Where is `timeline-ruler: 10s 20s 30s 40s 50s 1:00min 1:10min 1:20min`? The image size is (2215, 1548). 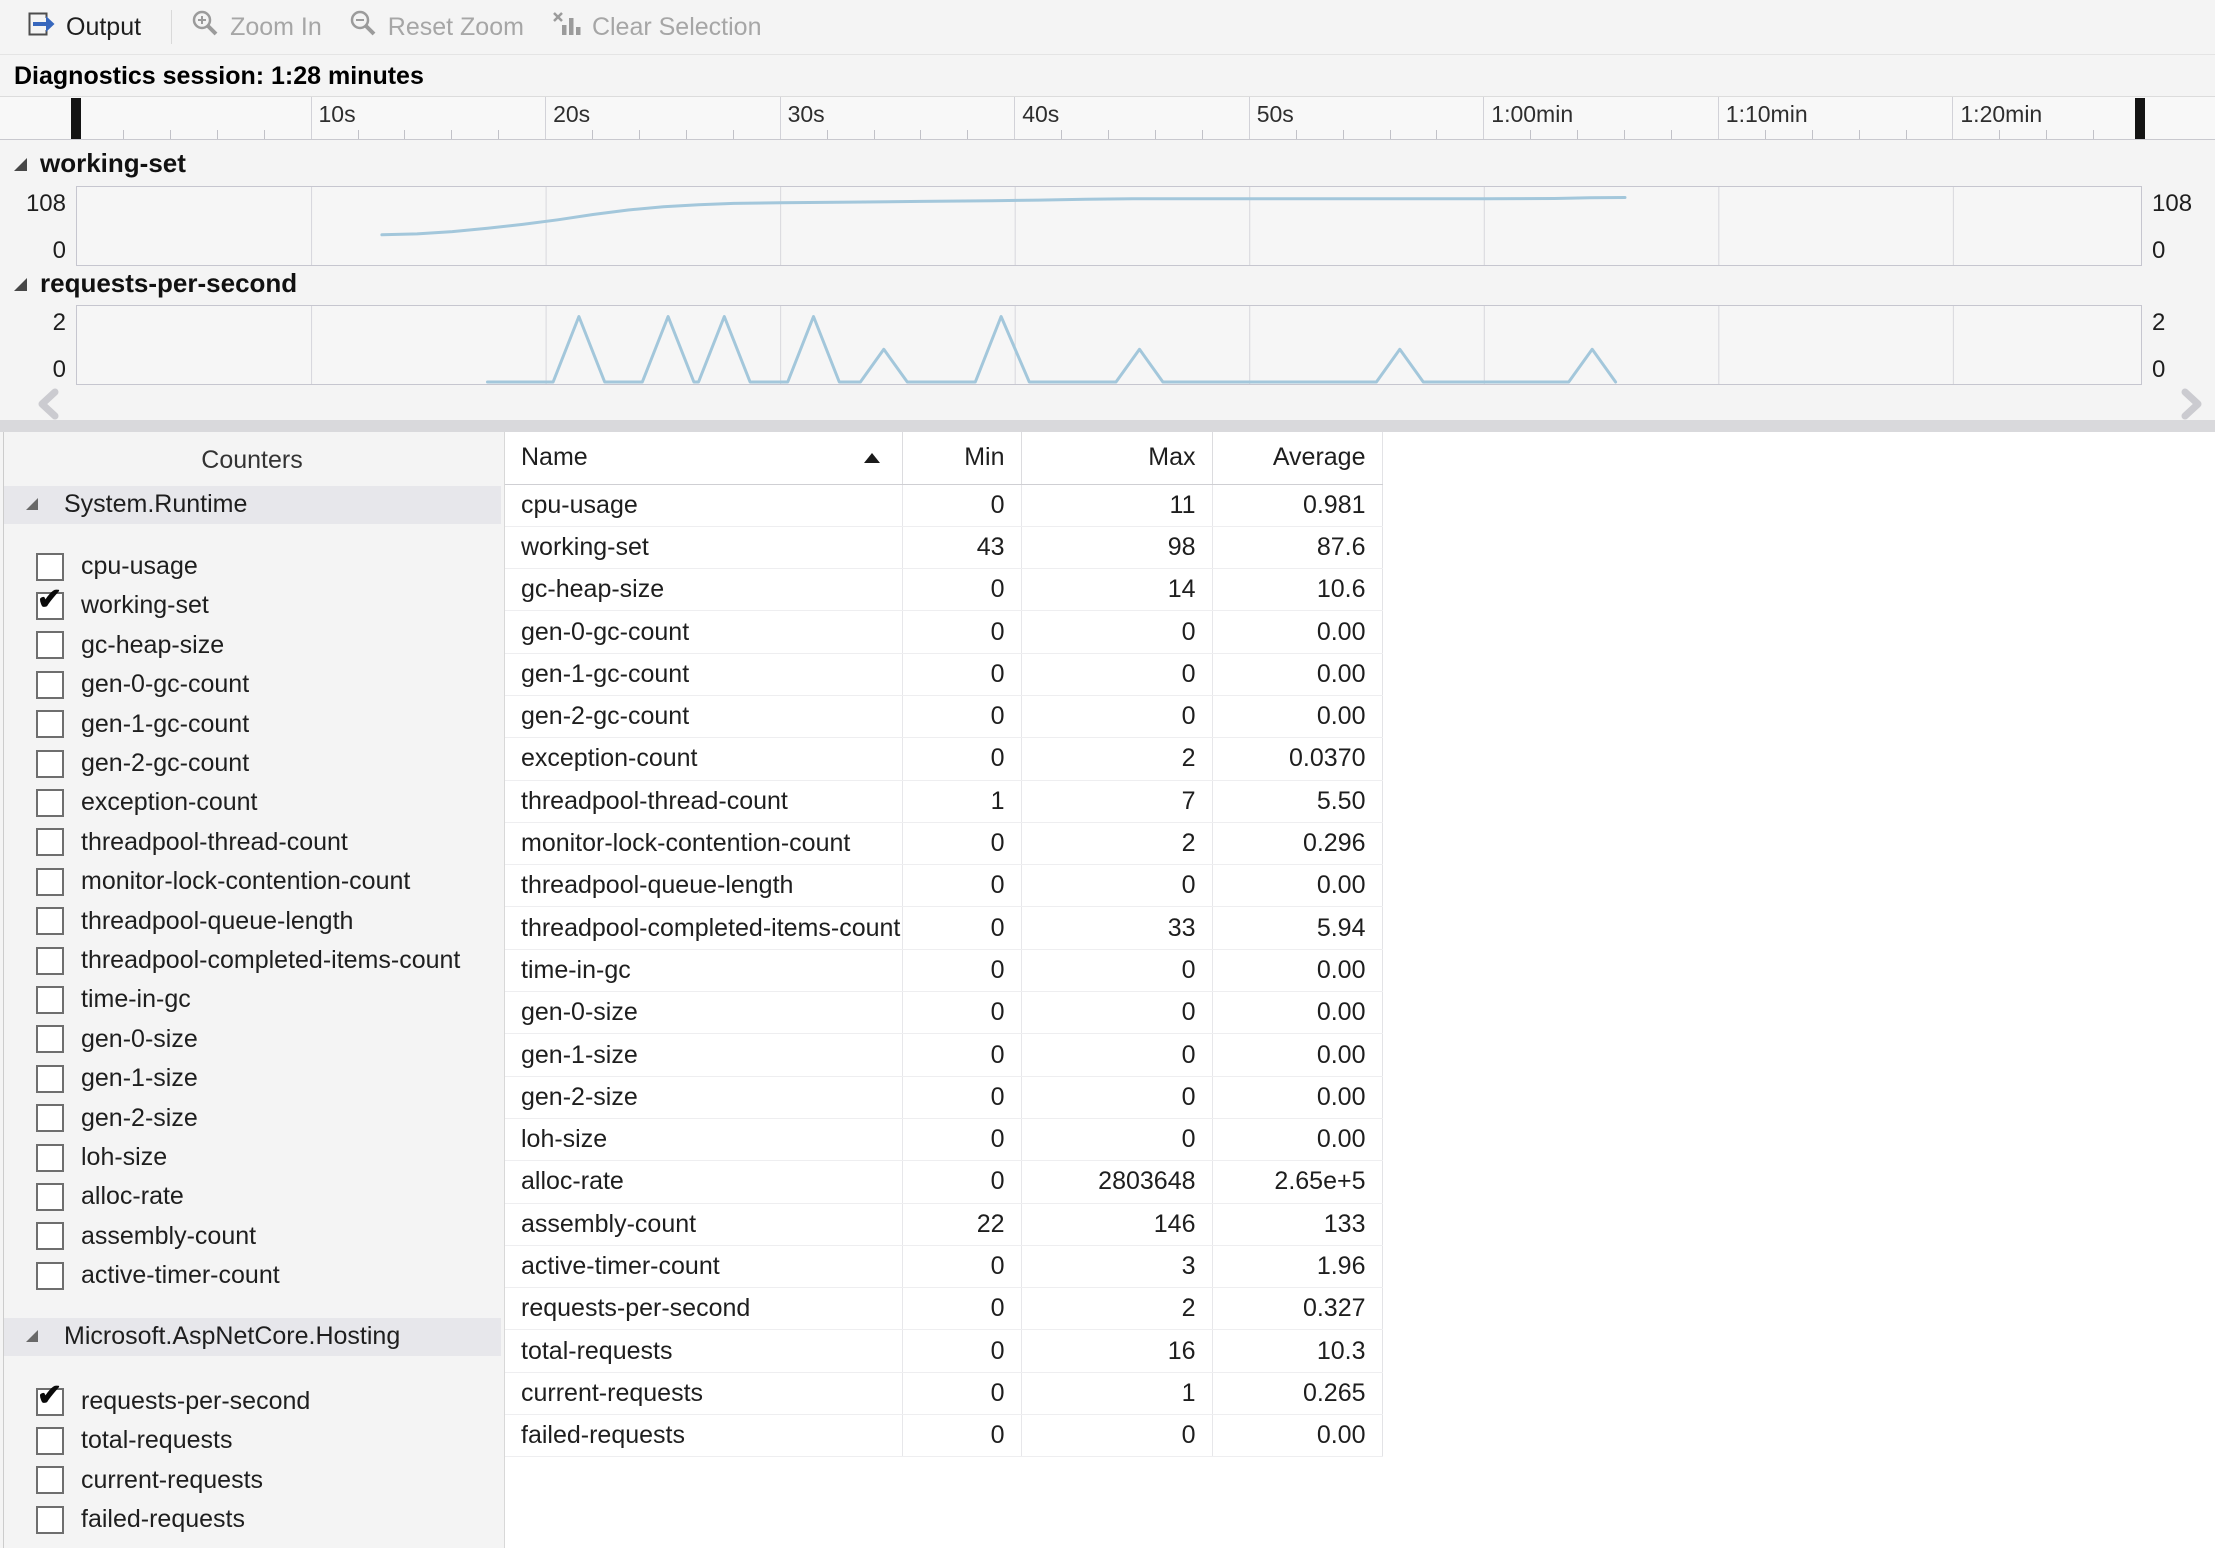
timeline-ruler: 10s 20s 30s 40s 50s 1:00min 1:10min 1:20min is located at coordinates (1107, 118).